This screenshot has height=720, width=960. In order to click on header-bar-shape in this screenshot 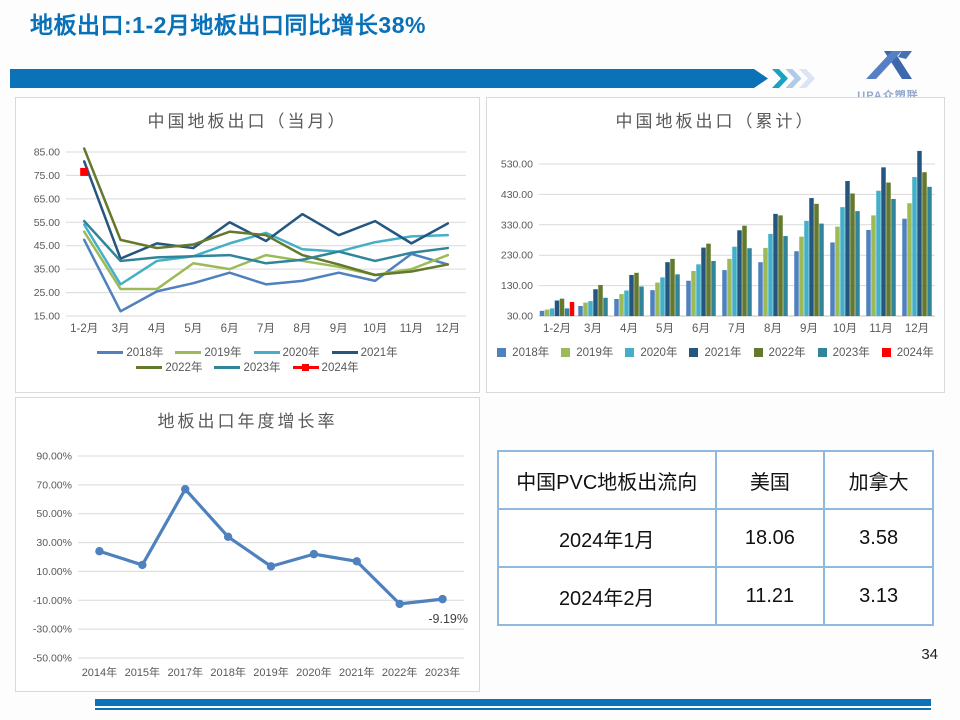, I will do `click(389, 78)`.